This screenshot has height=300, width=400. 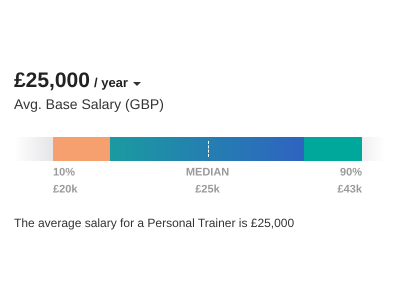 What do you see at coordinates (208, 172) in the screenshot?
I see `category-label: MEDIAN` at bounding box center [208, 172].